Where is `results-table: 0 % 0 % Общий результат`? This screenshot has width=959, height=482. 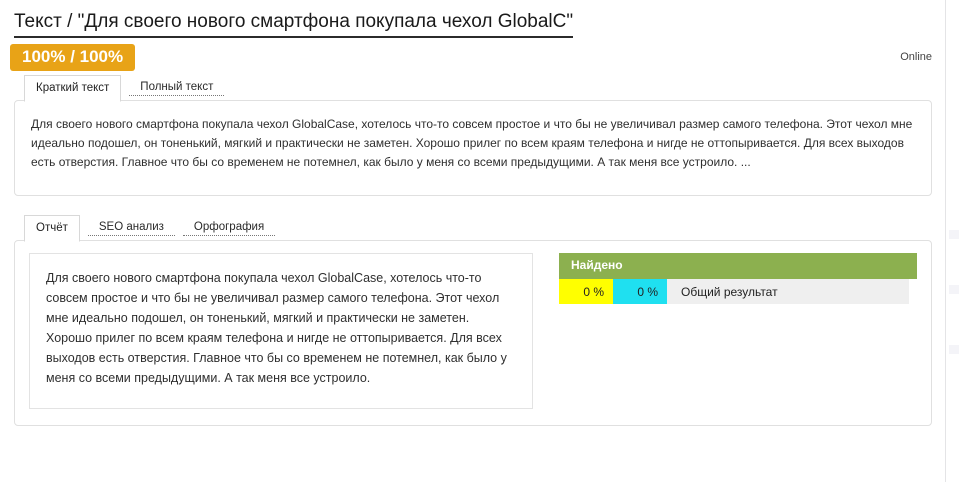 results-table: 0 % 0 % Общий результат is located at coordinates (734, 291).